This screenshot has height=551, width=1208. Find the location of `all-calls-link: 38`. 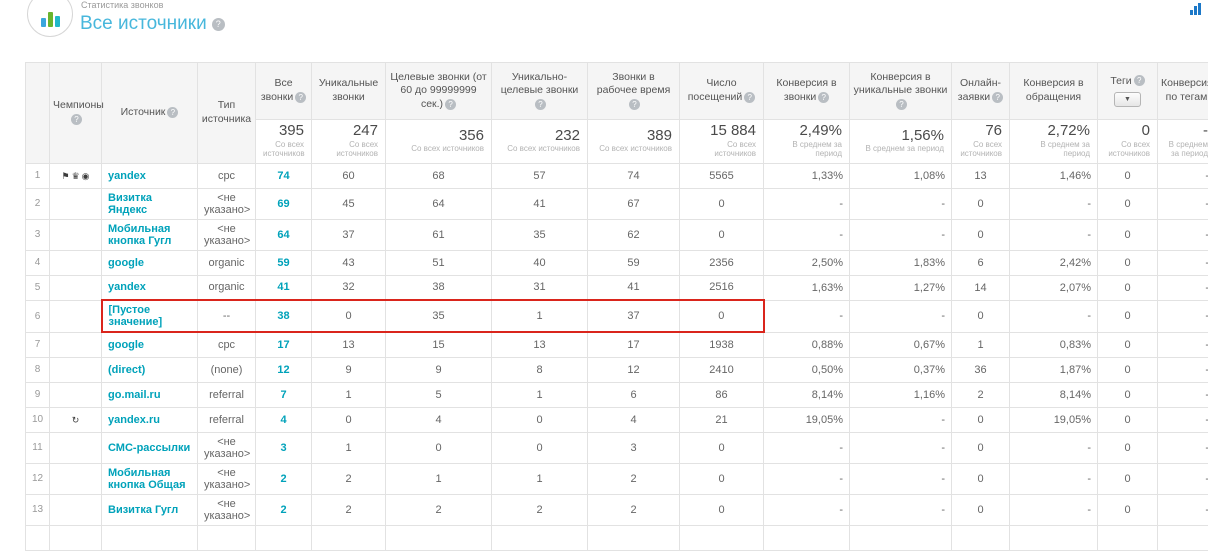

all-calls-link: 38 is located at coordinates (283, 316).